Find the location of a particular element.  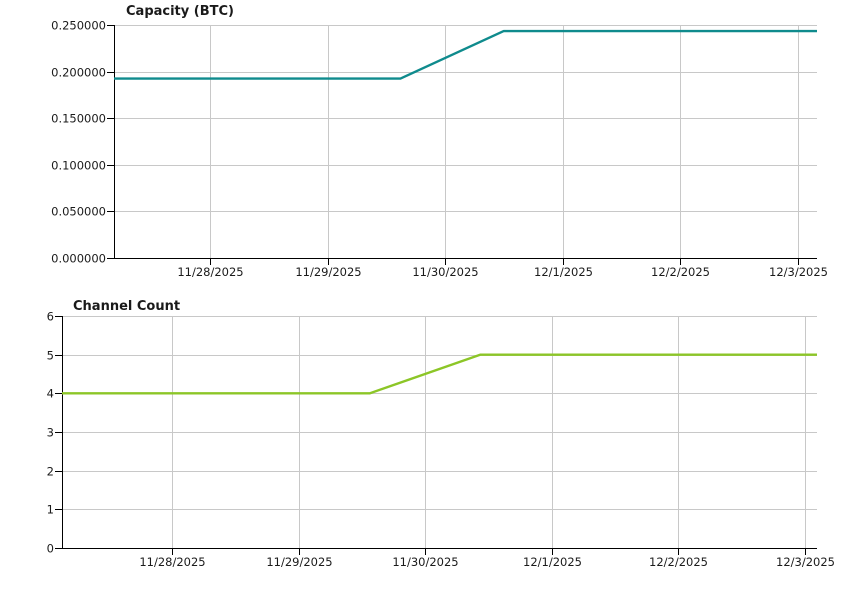

channel-series-line is located at coordinates (439, 374).